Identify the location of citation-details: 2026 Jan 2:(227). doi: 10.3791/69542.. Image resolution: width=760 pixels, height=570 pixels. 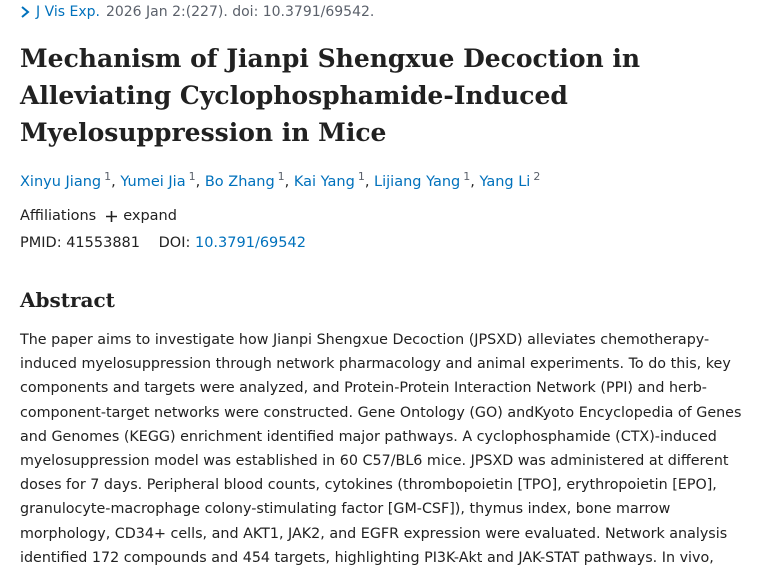
(240, 12).